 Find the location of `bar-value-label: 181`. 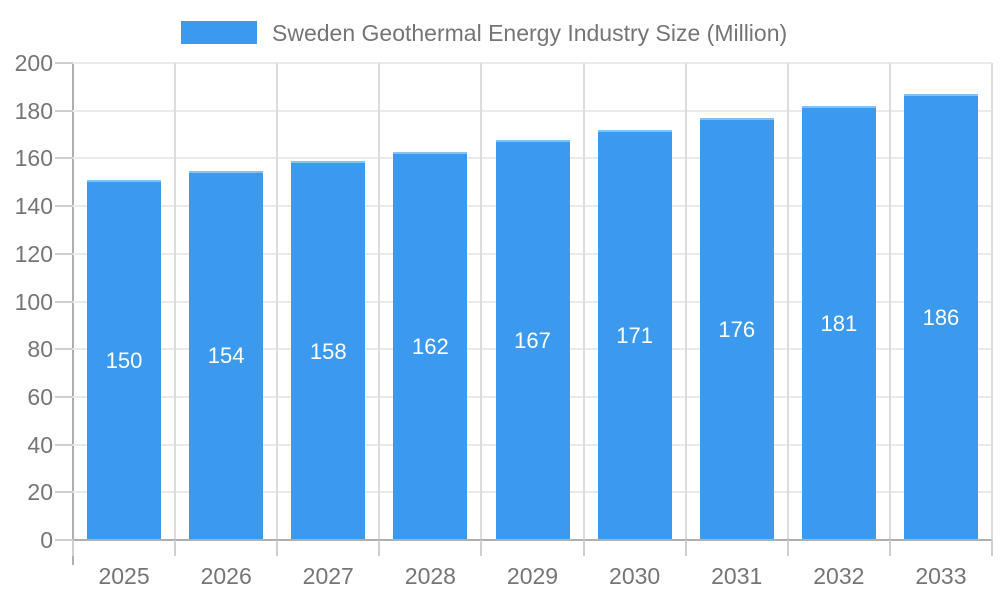

bar-value-label: 181 is located at coordinates (839, 324).